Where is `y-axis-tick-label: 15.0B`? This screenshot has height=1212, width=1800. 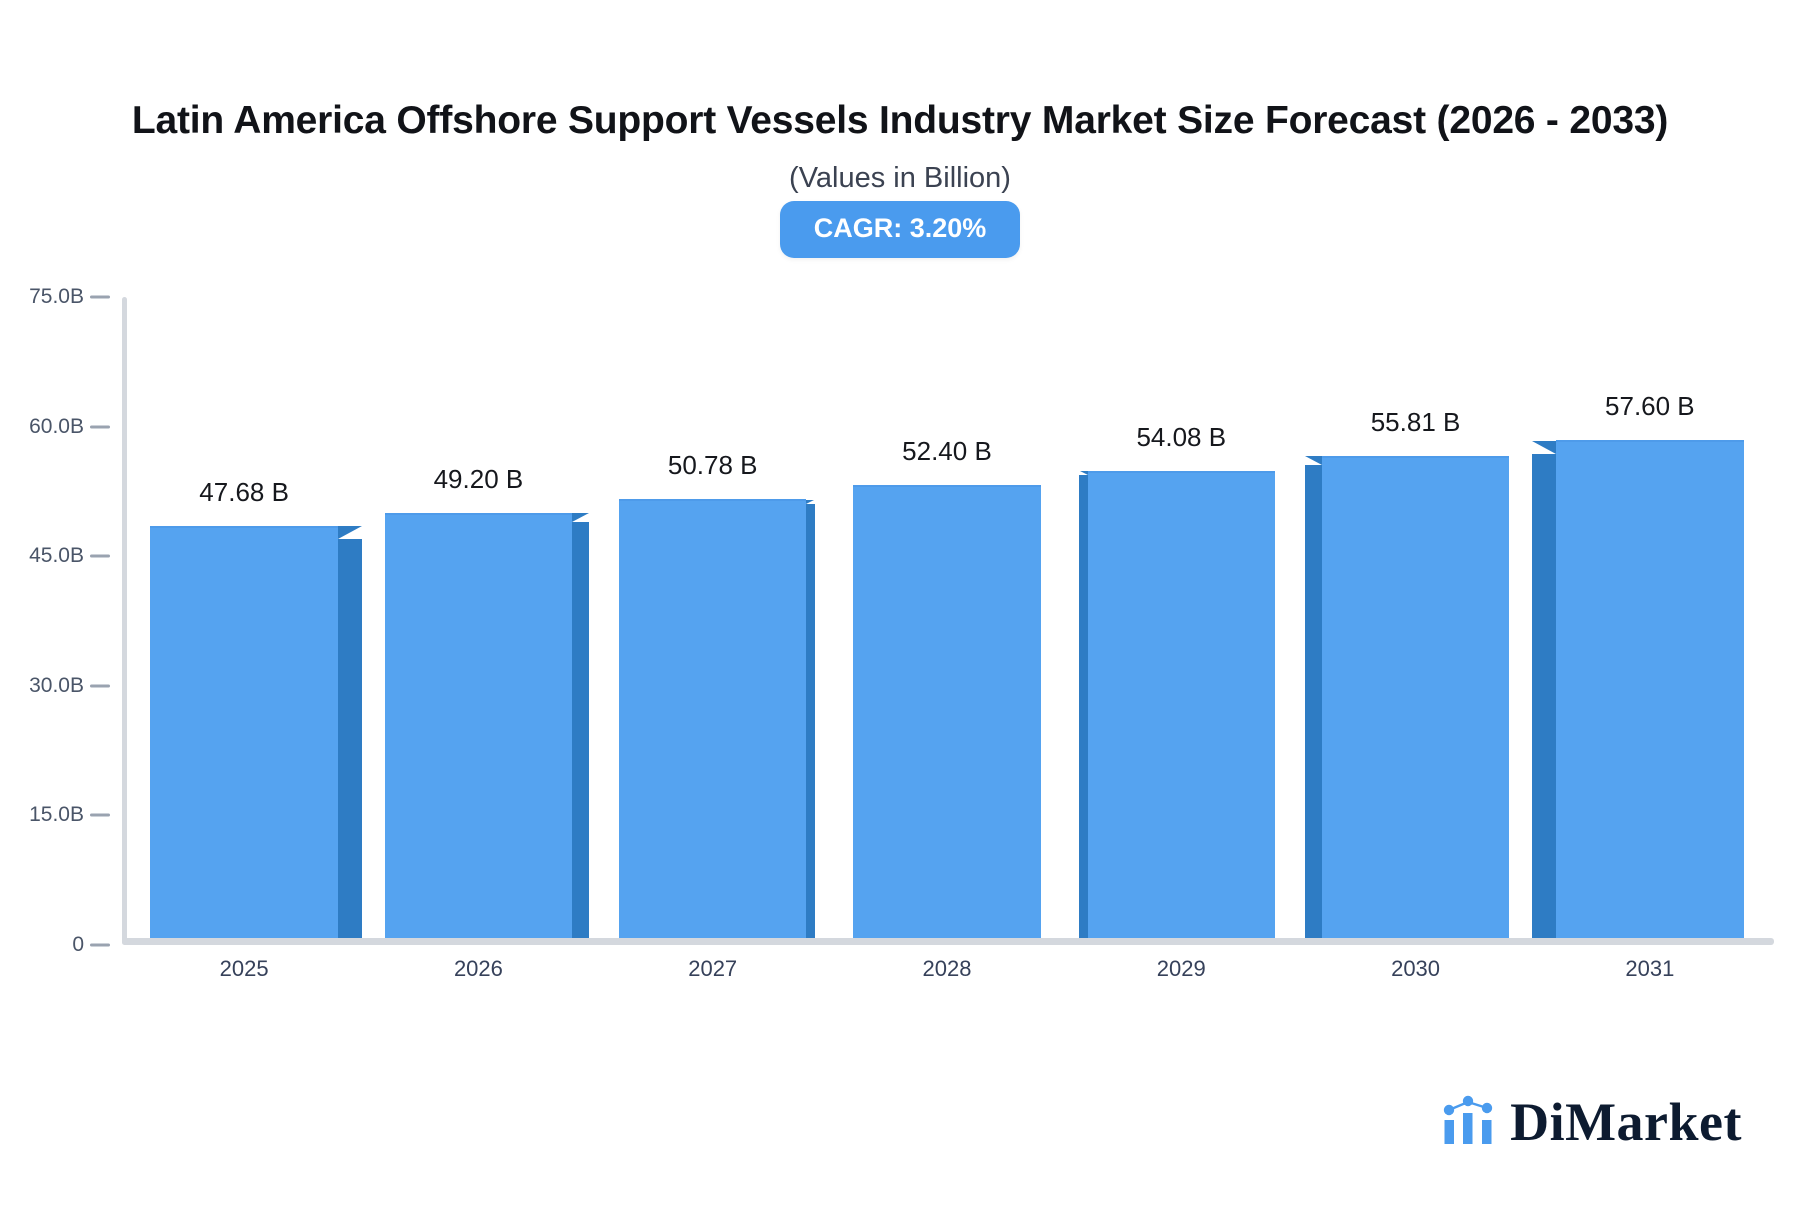
y-axis-tick-label: 15.0B is located at coordinates (56, 815).